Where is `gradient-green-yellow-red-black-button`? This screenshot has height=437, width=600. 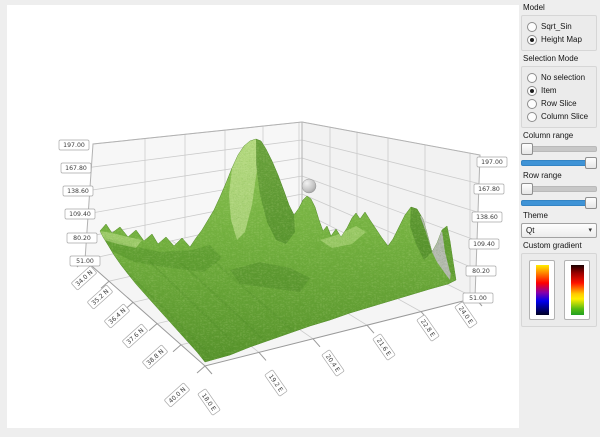 gradient-green-yellow-red-black-button is located at coordinates (577, 290).